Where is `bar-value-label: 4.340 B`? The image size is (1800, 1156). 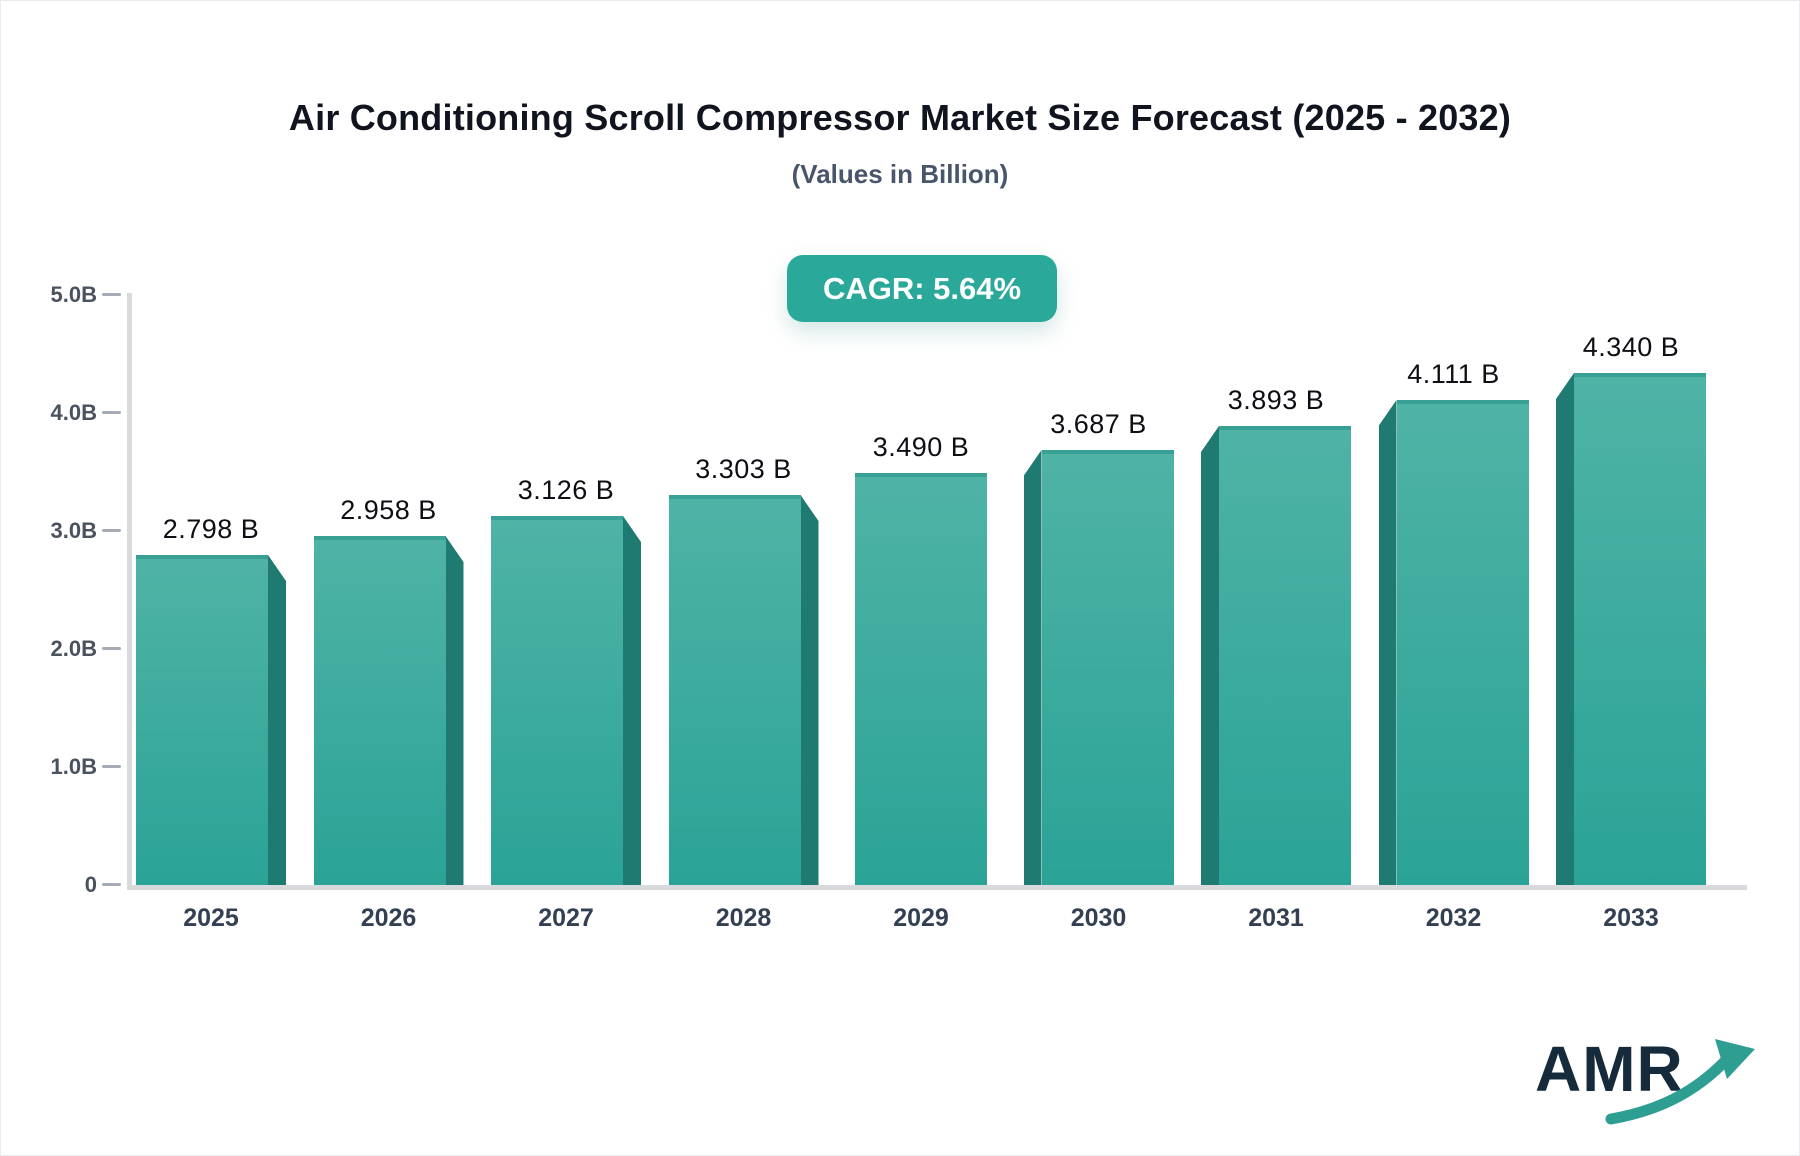 bar-value-label: 4.340 B is located at coordinates (1631, 347).